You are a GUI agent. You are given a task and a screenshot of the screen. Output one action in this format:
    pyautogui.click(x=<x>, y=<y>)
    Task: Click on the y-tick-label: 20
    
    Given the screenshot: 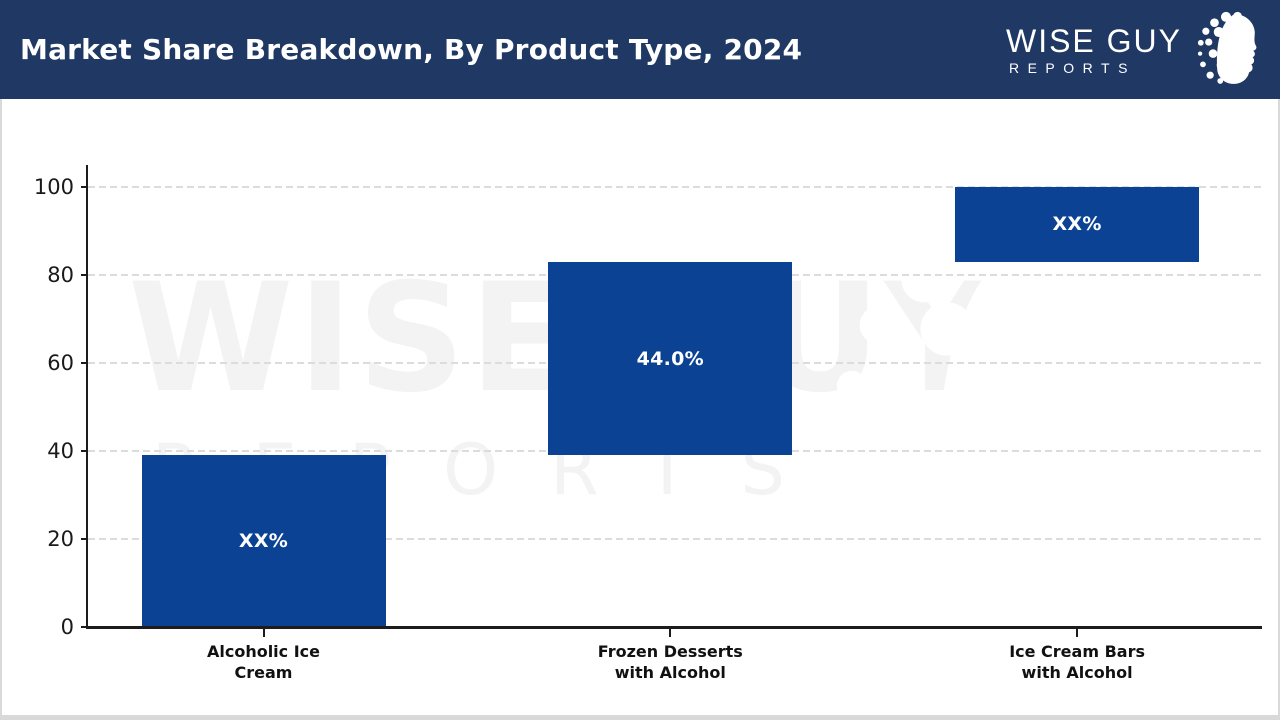 What is the action you would take?
    pyautogui.click(x=60, y=539)
    